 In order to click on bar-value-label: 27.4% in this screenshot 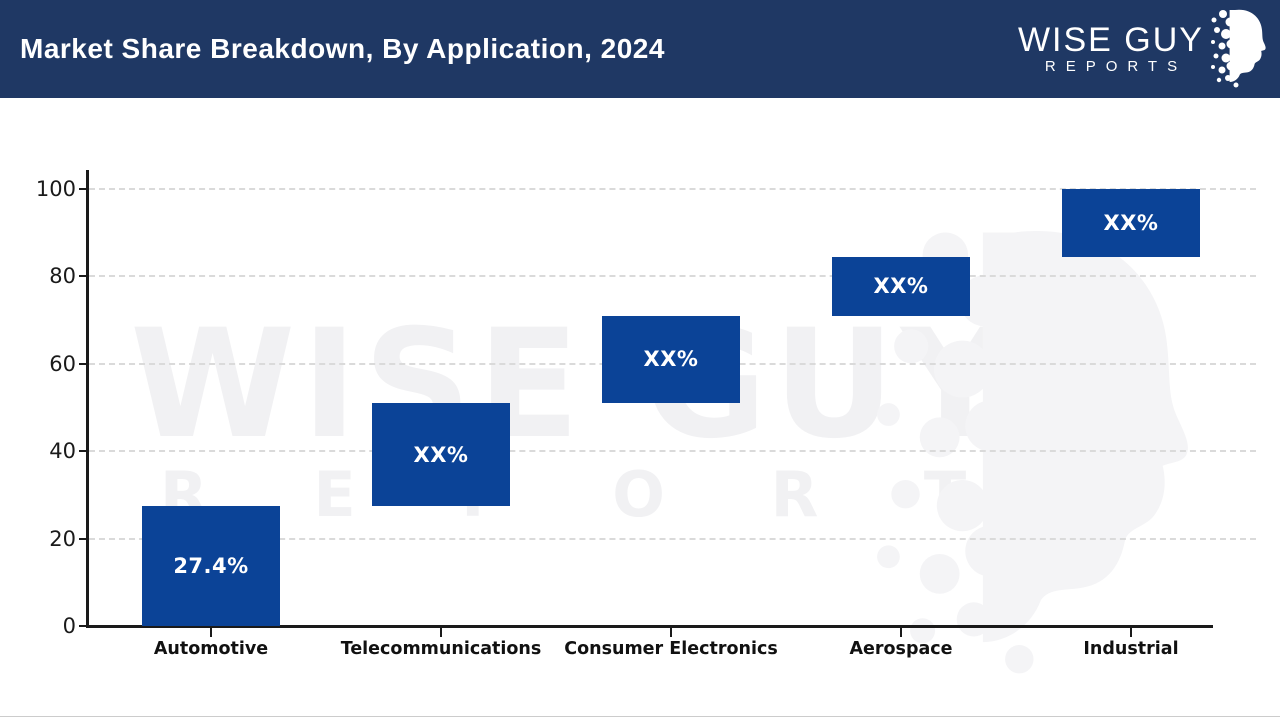, I will do `click(211, 566)`.